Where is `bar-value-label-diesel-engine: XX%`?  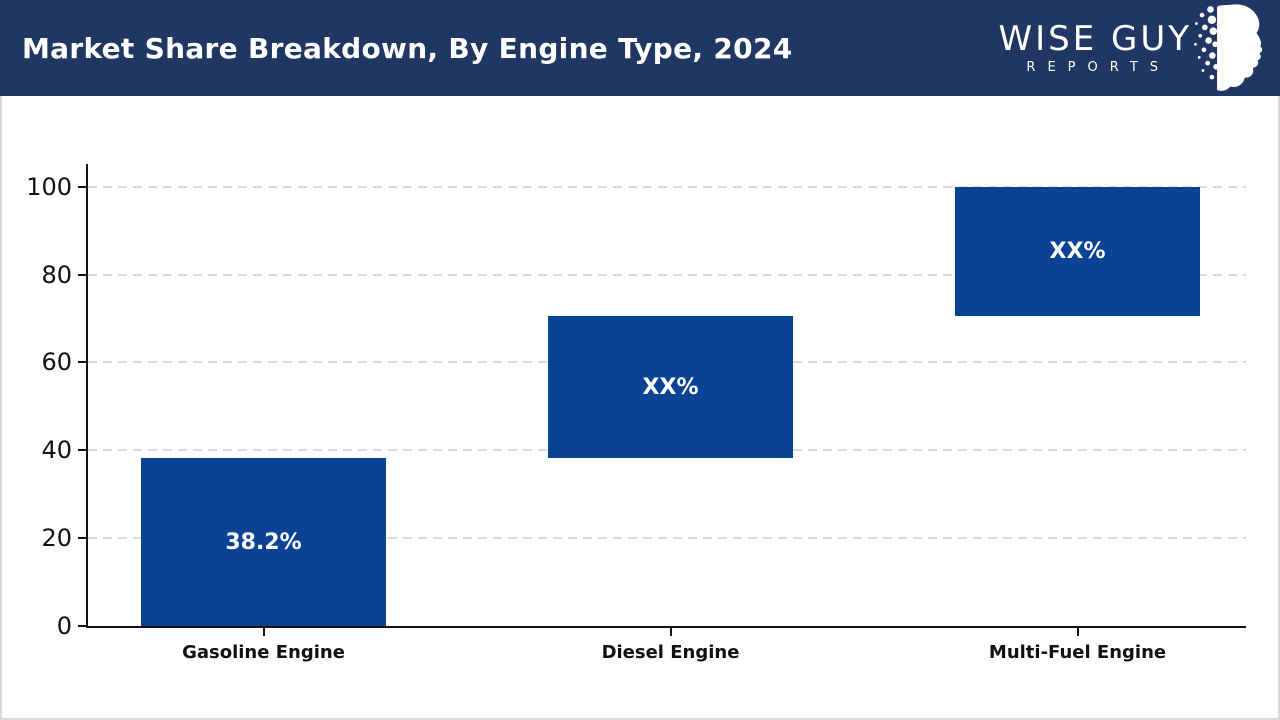 bar-value-label-diesel-engine: XX% is located at coordinates (670, 387).